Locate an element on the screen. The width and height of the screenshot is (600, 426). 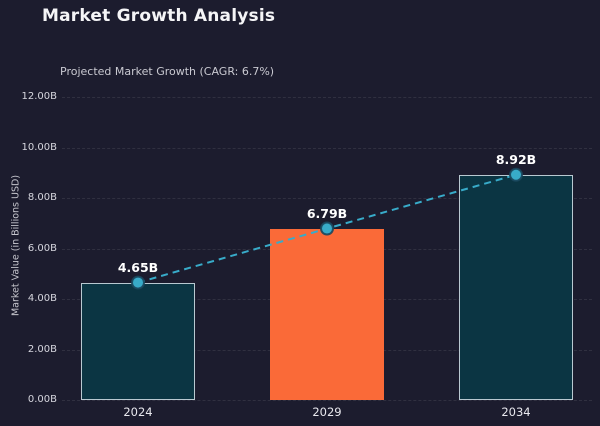
x-tick-label: 2029 is located at coordinates (327, 412).